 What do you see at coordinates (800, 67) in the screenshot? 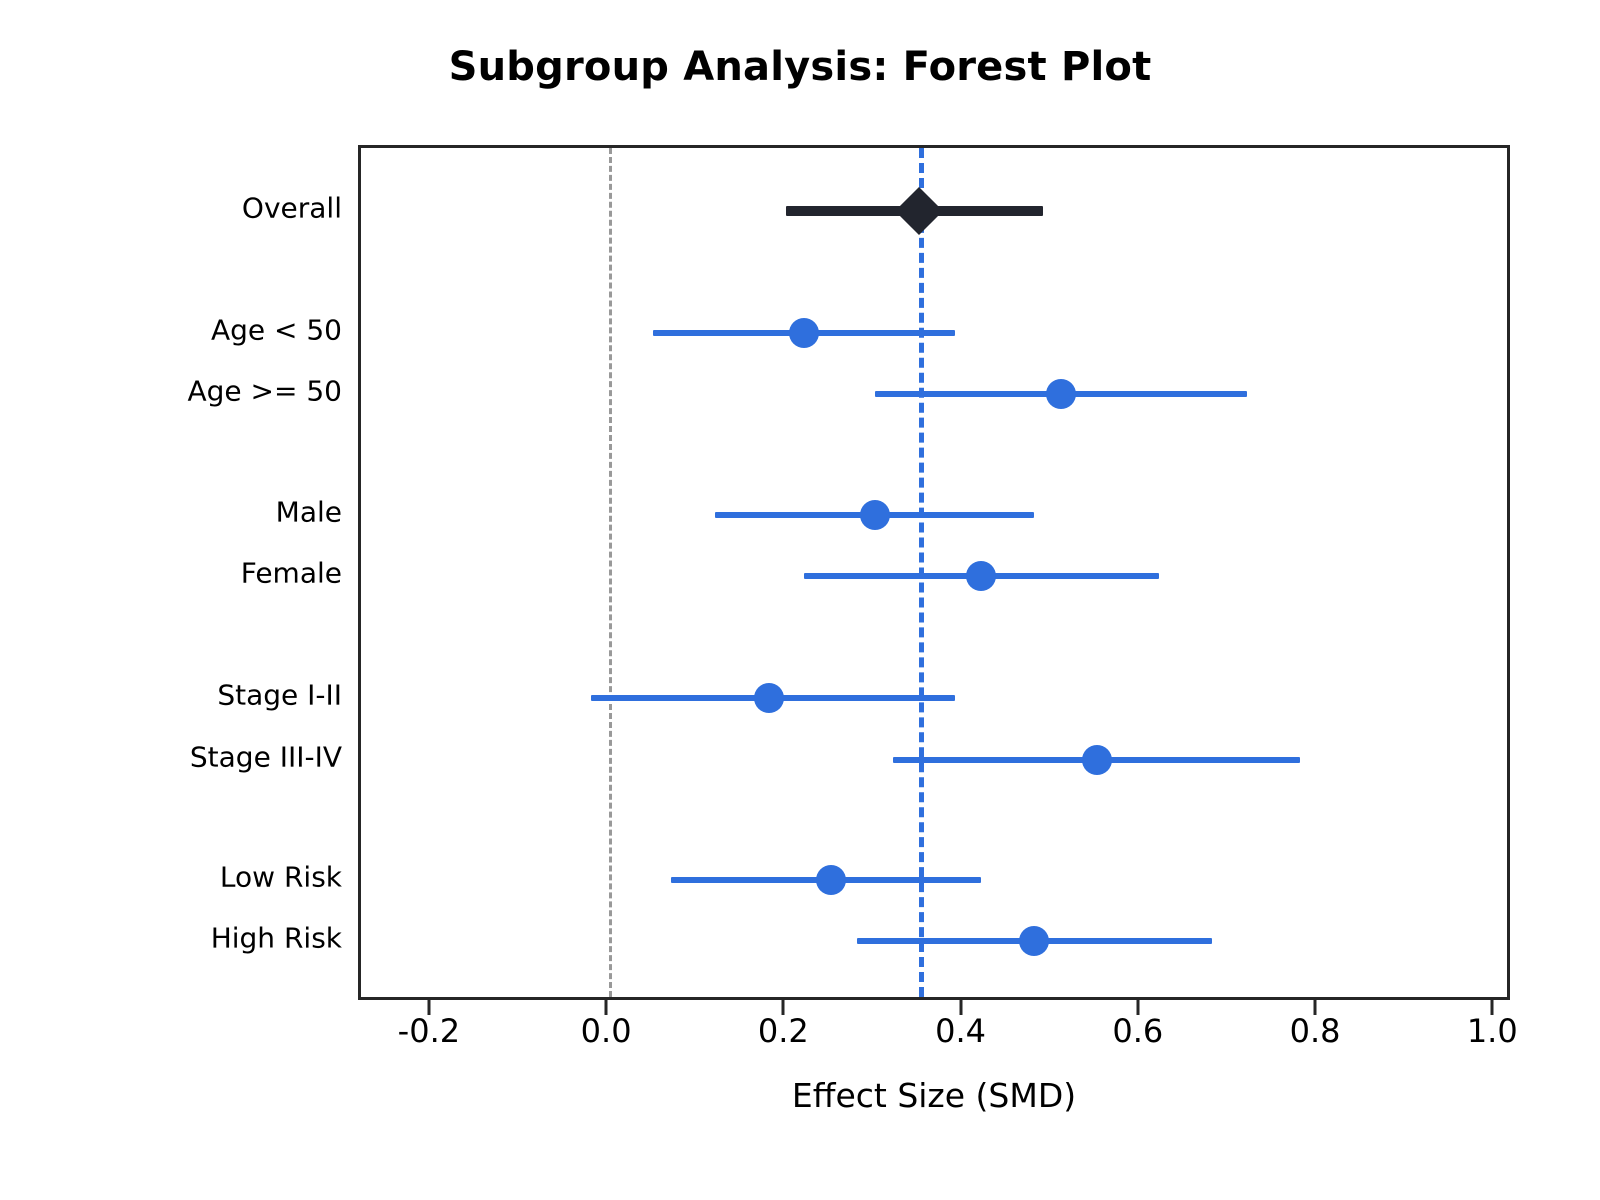
I see `page-title: Subgroup Analysis: Forest Plot` at bounding box center [800, 67].